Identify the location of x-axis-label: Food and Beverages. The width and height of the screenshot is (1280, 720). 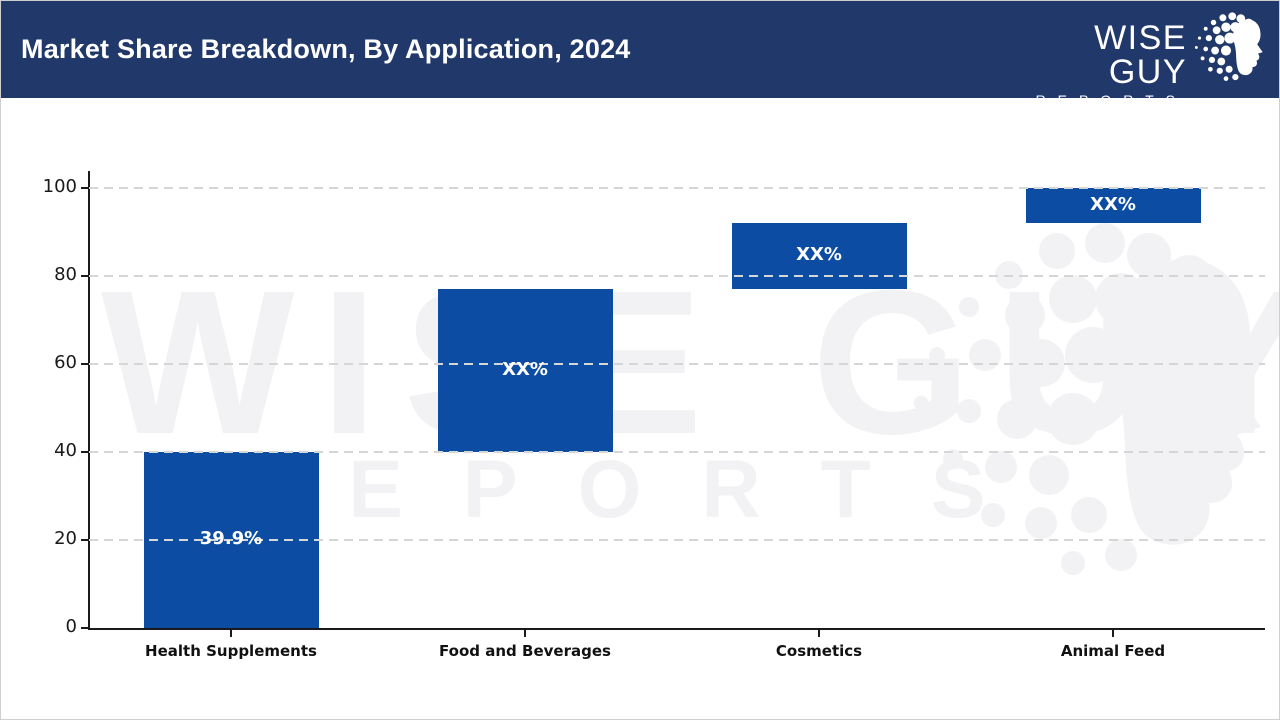
(525, 651).